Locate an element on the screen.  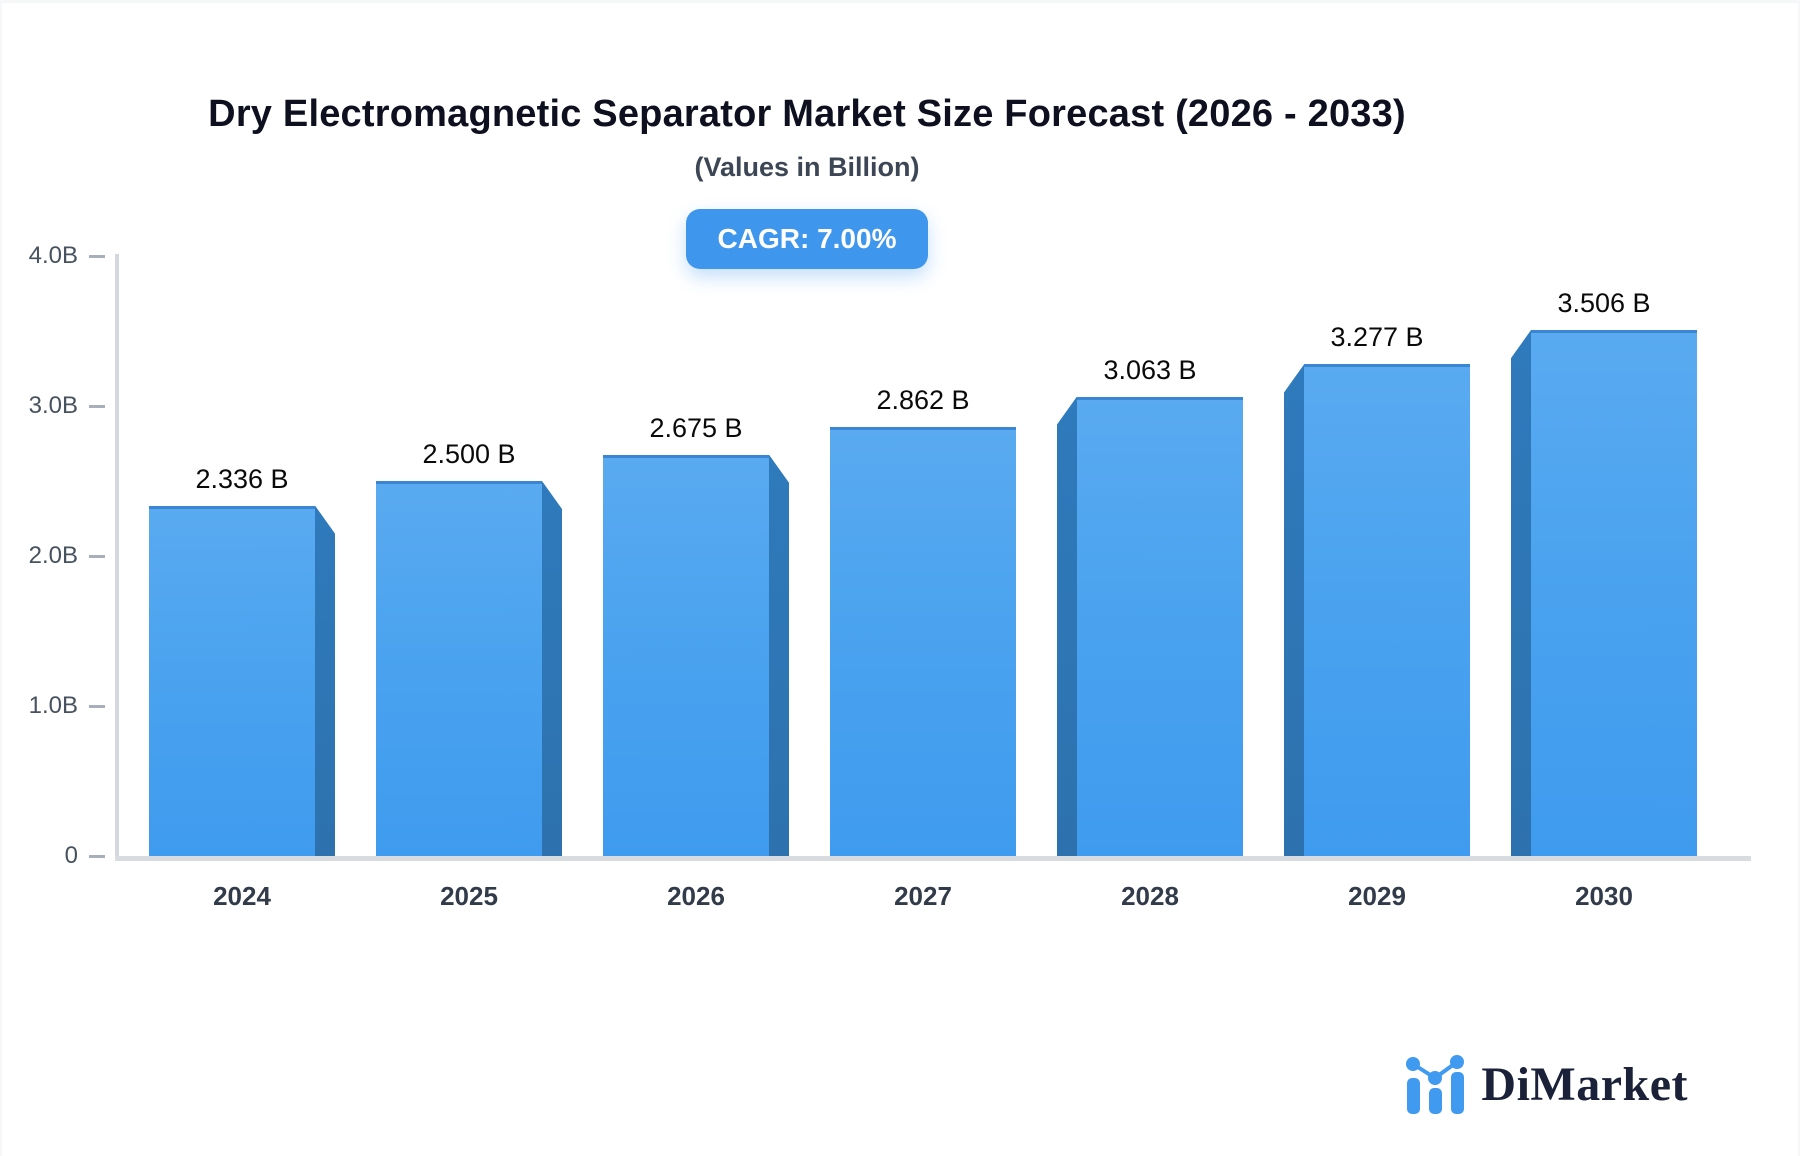
bar-value-label: 2.500 B is located at coordinates (469, 454).